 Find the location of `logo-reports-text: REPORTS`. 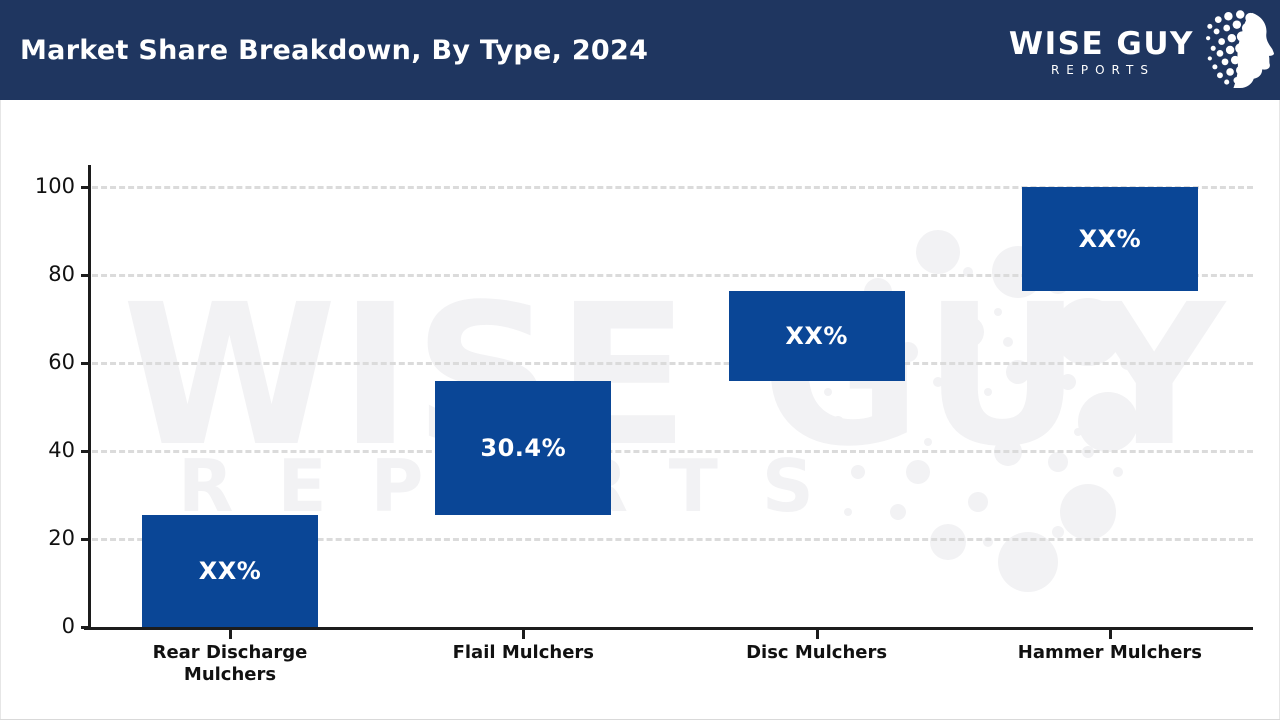

logo-reports-text: REPORTS is located at coordinates (1102, 70).